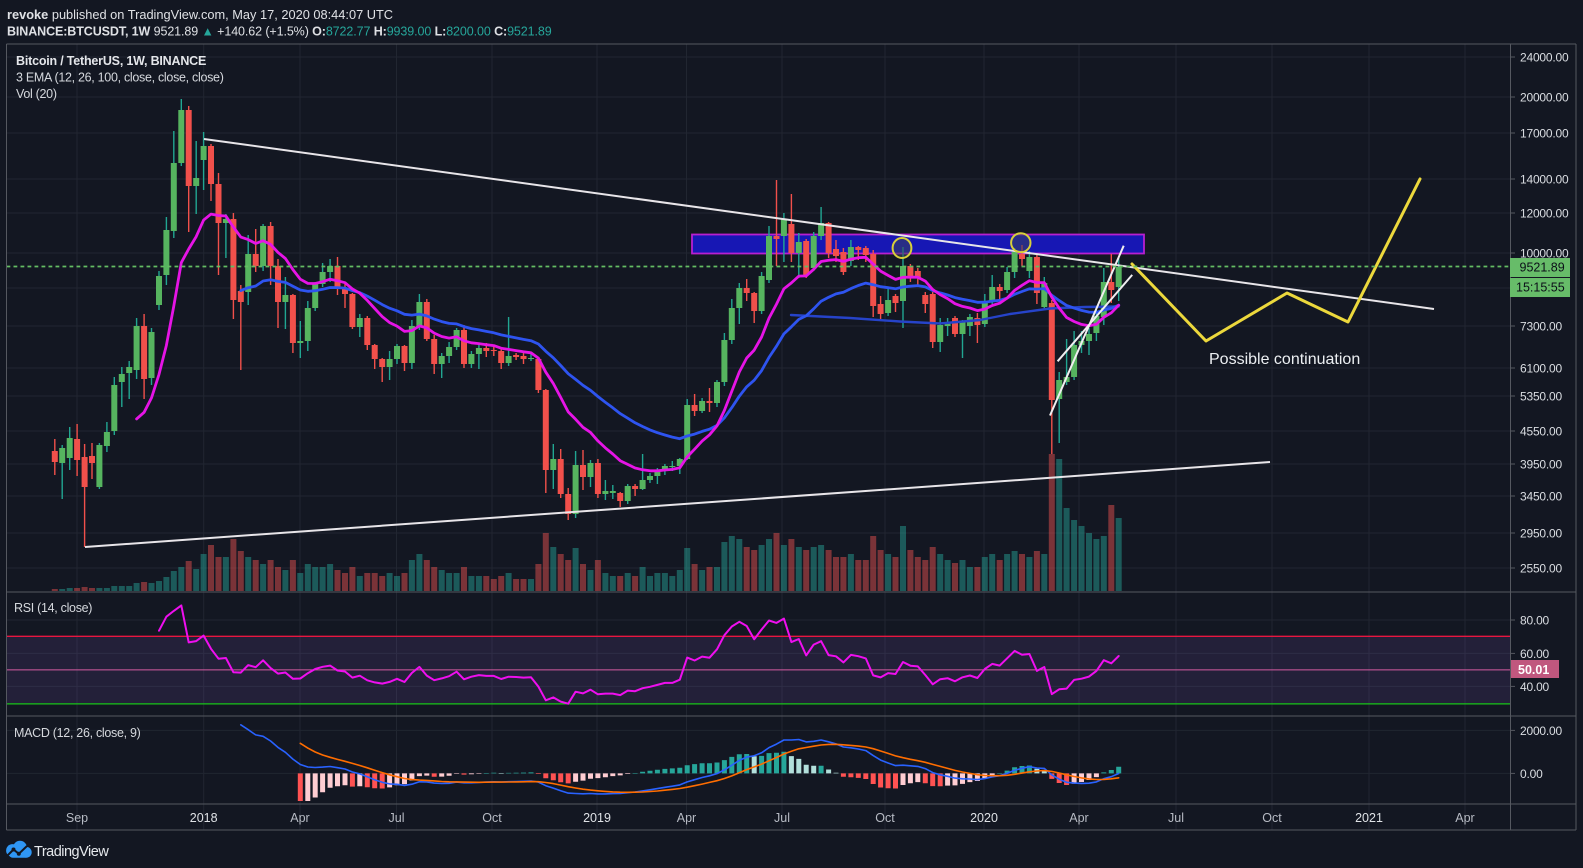 The image size is (1583, 868). I want to click on svg-text: 0.00, so click(1531, 774).